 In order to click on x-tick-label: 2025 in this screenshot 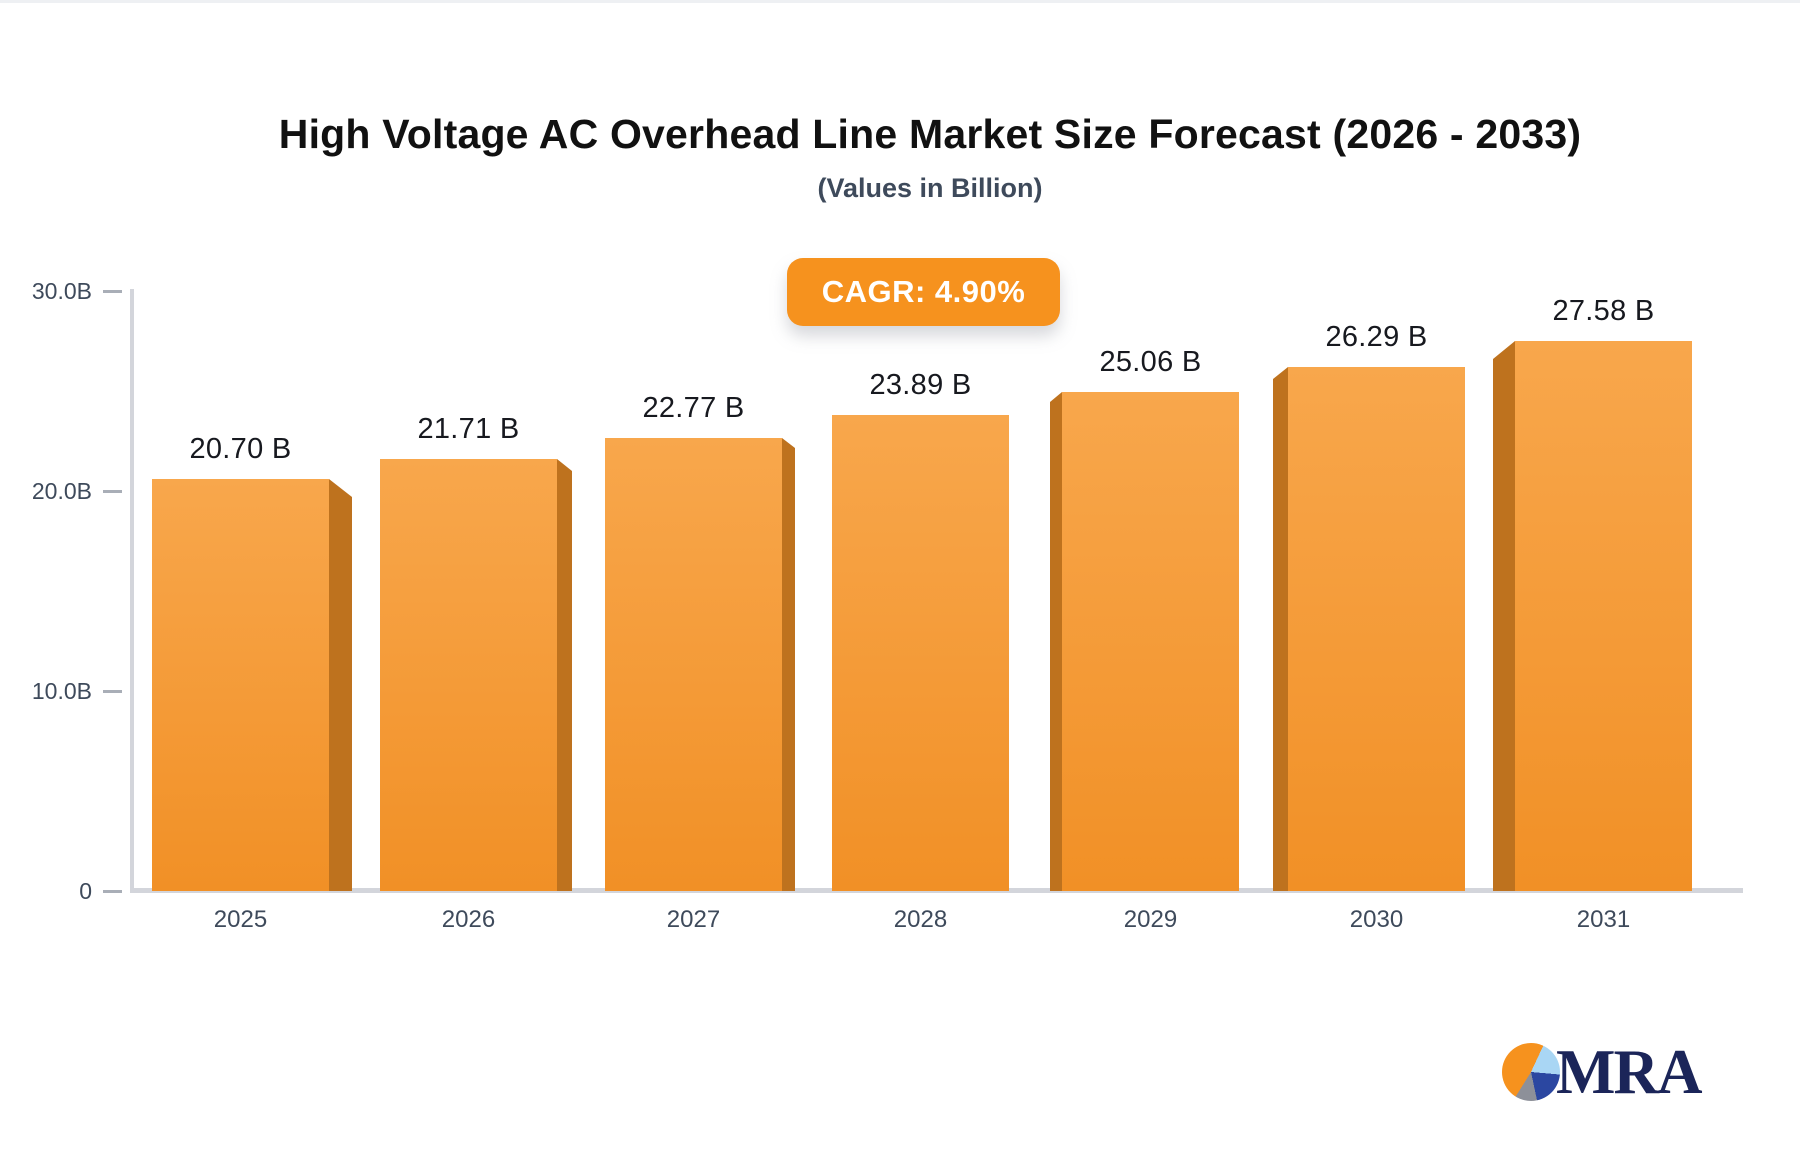, I will do `click(240, 919)`.